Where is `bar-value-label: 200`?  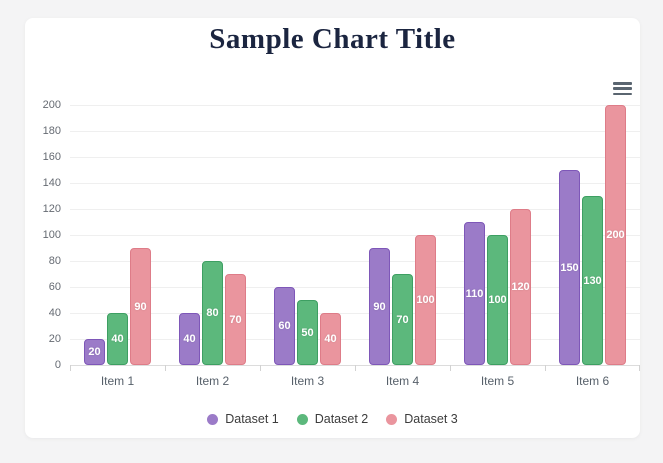
bar-value-label: 200 is located at coordinates (615, 235).